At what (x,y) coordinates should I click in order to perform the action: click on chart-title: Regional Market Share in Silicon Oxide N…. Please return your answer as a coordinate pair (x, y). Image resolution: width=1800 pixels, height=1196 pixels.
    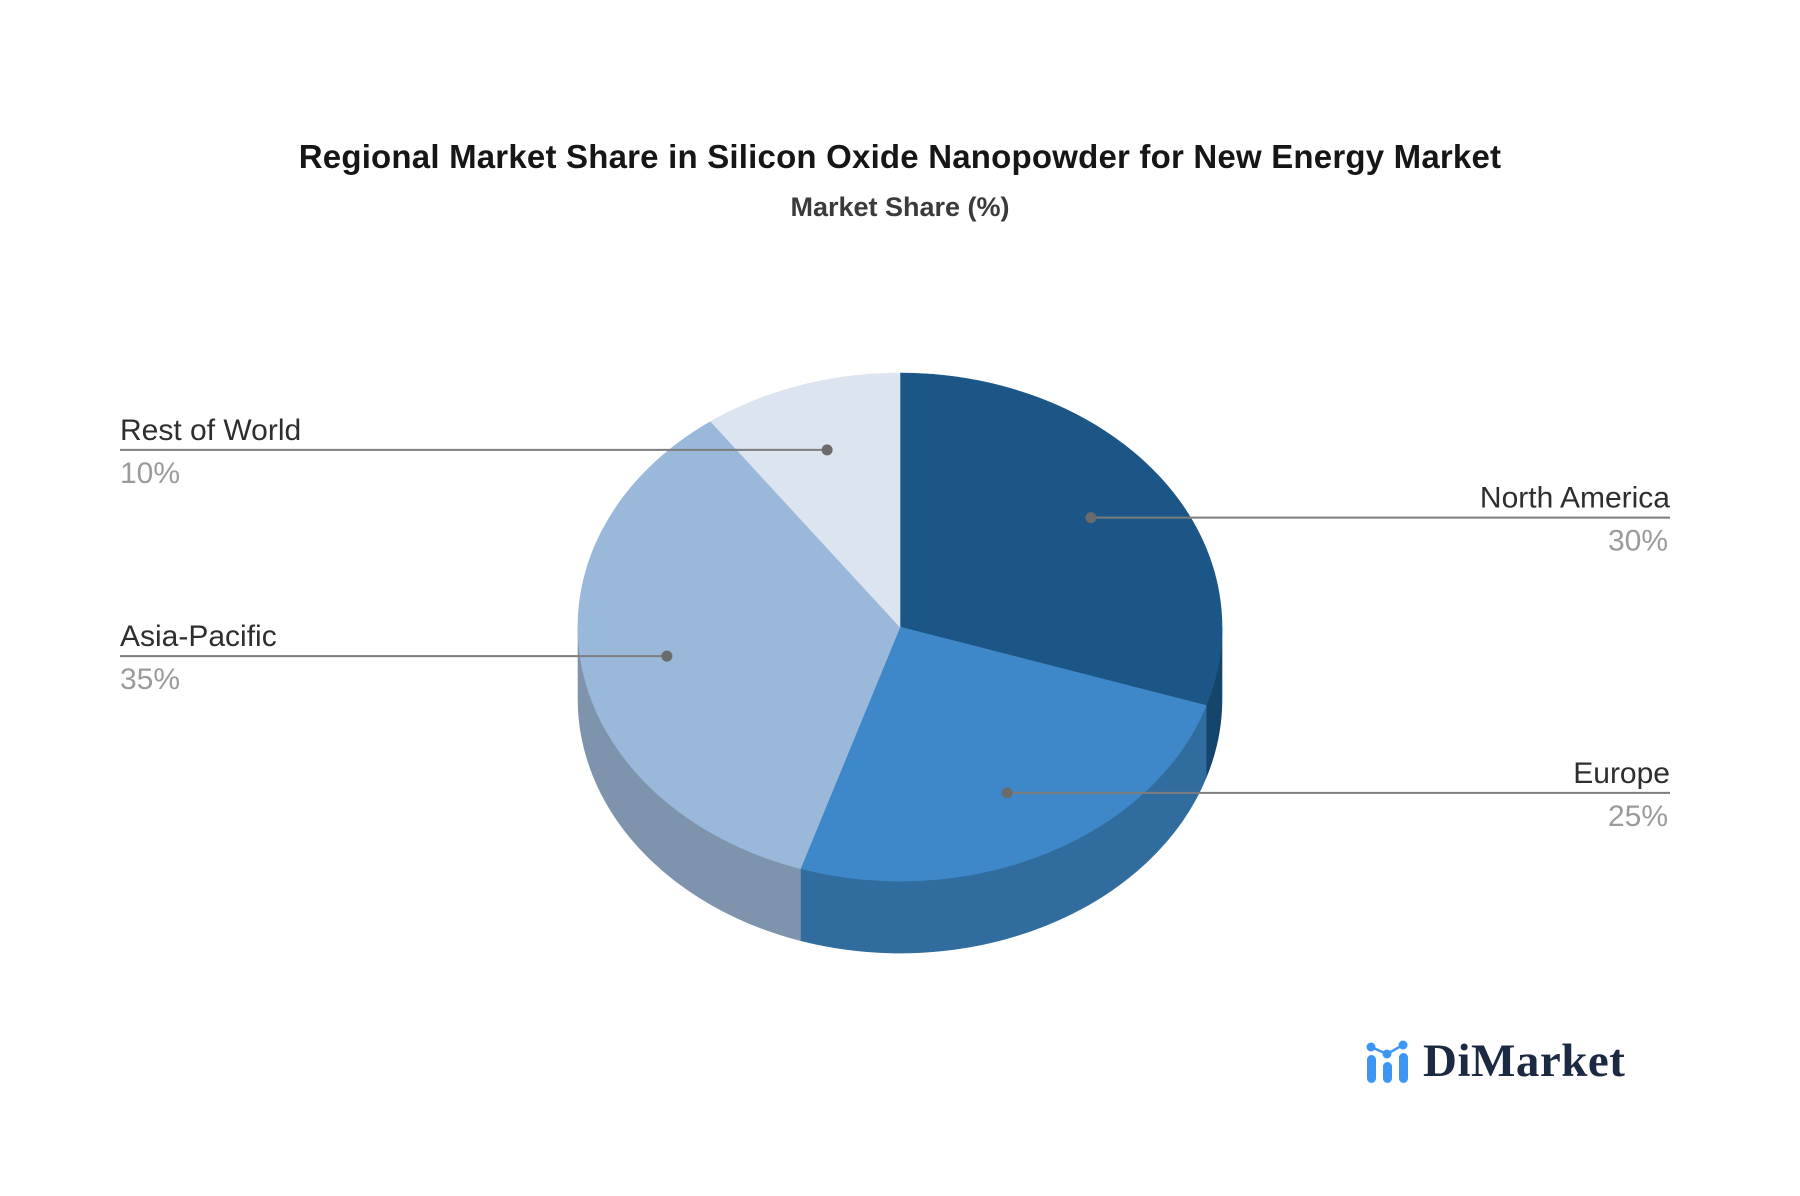
    Looking at the image, I should click on (900, 156).